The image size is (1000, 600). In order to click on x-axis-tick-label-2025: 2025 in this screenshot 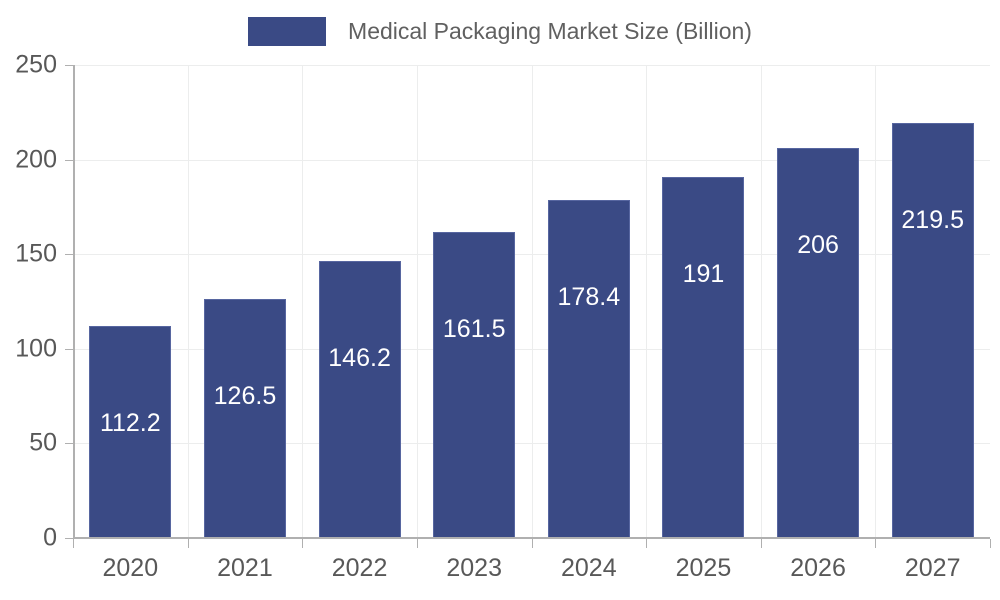, I will do `click(703, 568)`.